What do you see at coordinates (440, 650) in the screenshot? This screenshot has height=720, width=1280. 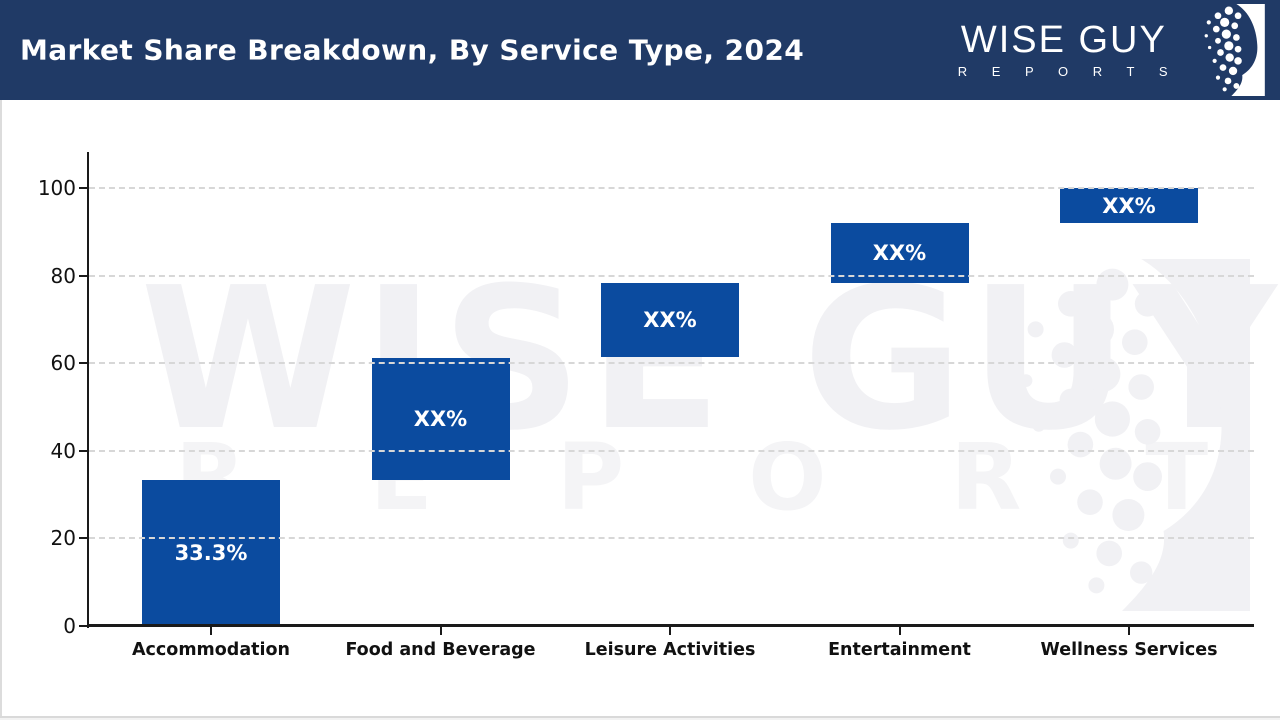 I see `x-axis-label: Food and Beverage` at bounding box center [440, 650].